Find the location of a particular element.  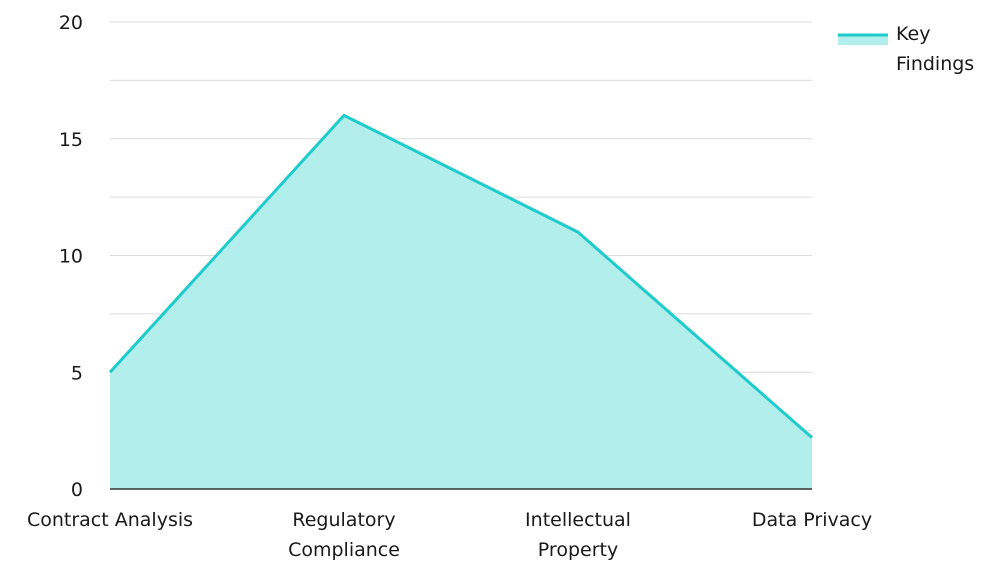

y-tick-label: 5 is located at coordinates (77, 373).